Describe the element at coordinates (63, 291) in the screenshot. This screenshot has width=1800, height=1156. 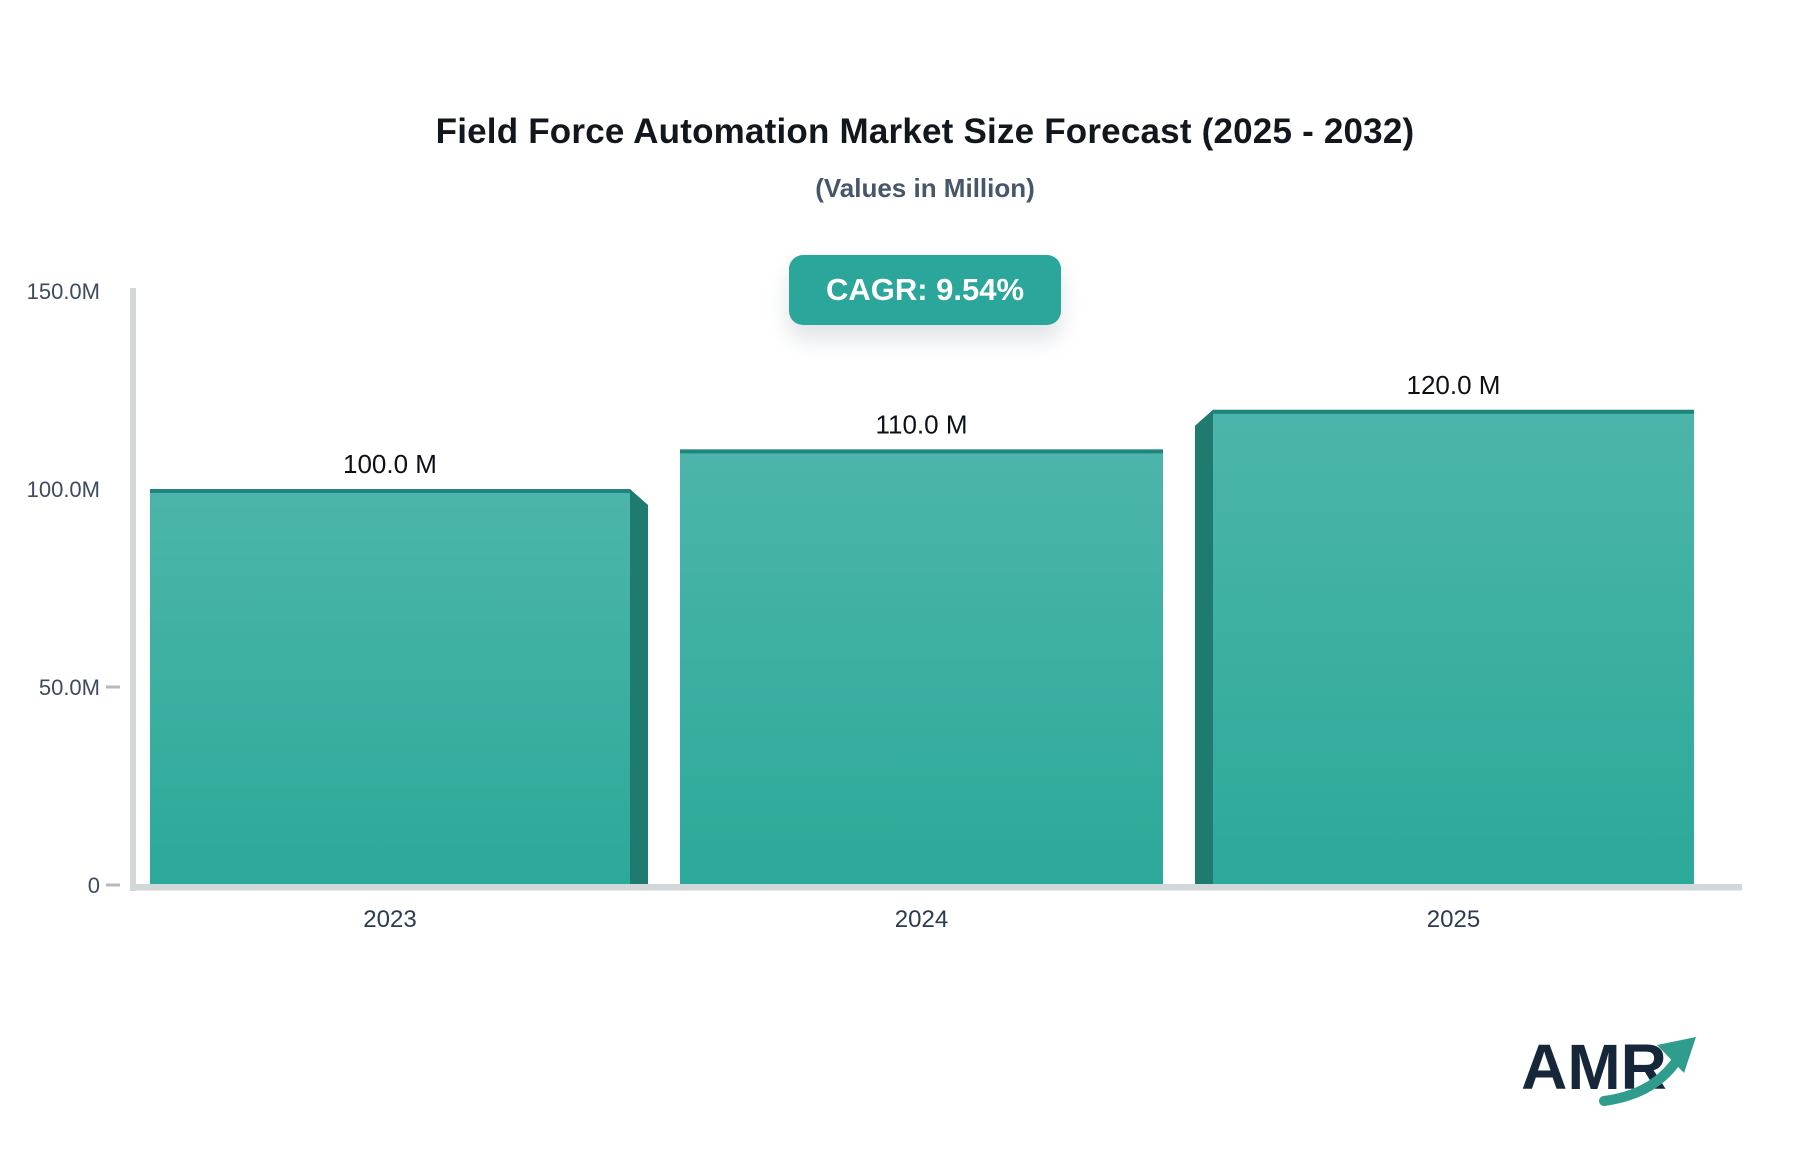
I see `y-tick-label-150.0M: 150.0M` at that location.